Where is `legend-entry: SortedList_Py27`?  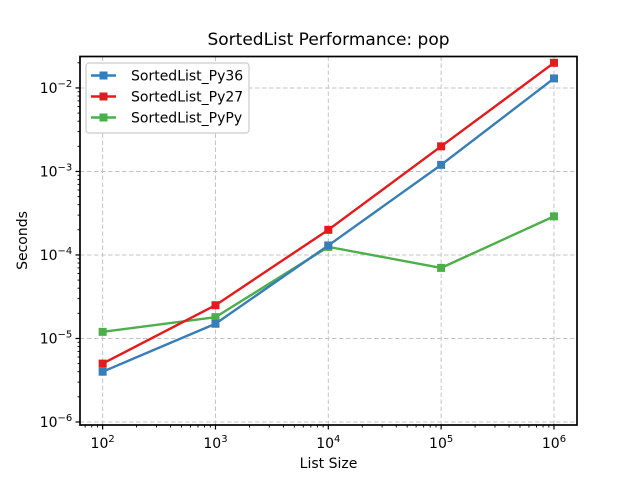 legend-entry: SortedList_Py27 is located at coordinates (167, 98).